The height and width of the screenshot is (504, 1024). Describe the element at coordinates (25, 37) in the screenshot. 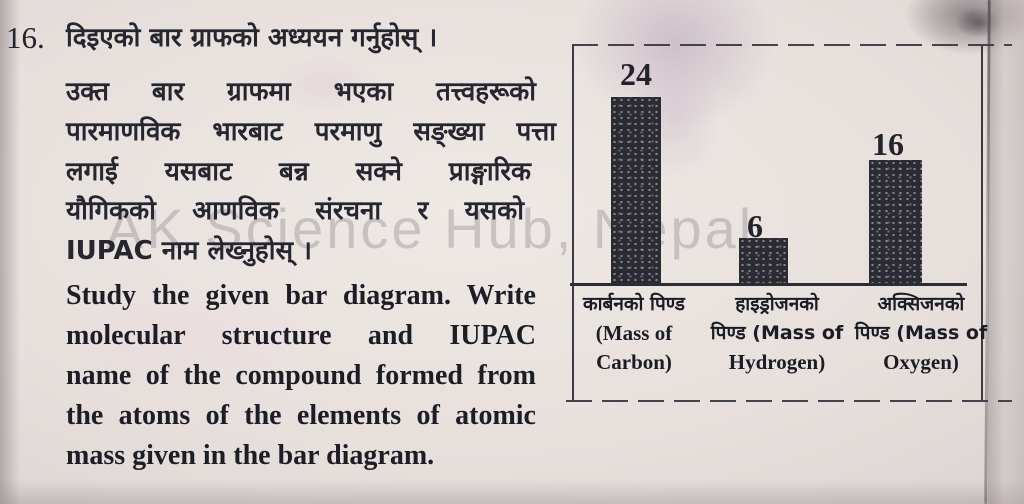

I see `question-number: 16.` at that location.